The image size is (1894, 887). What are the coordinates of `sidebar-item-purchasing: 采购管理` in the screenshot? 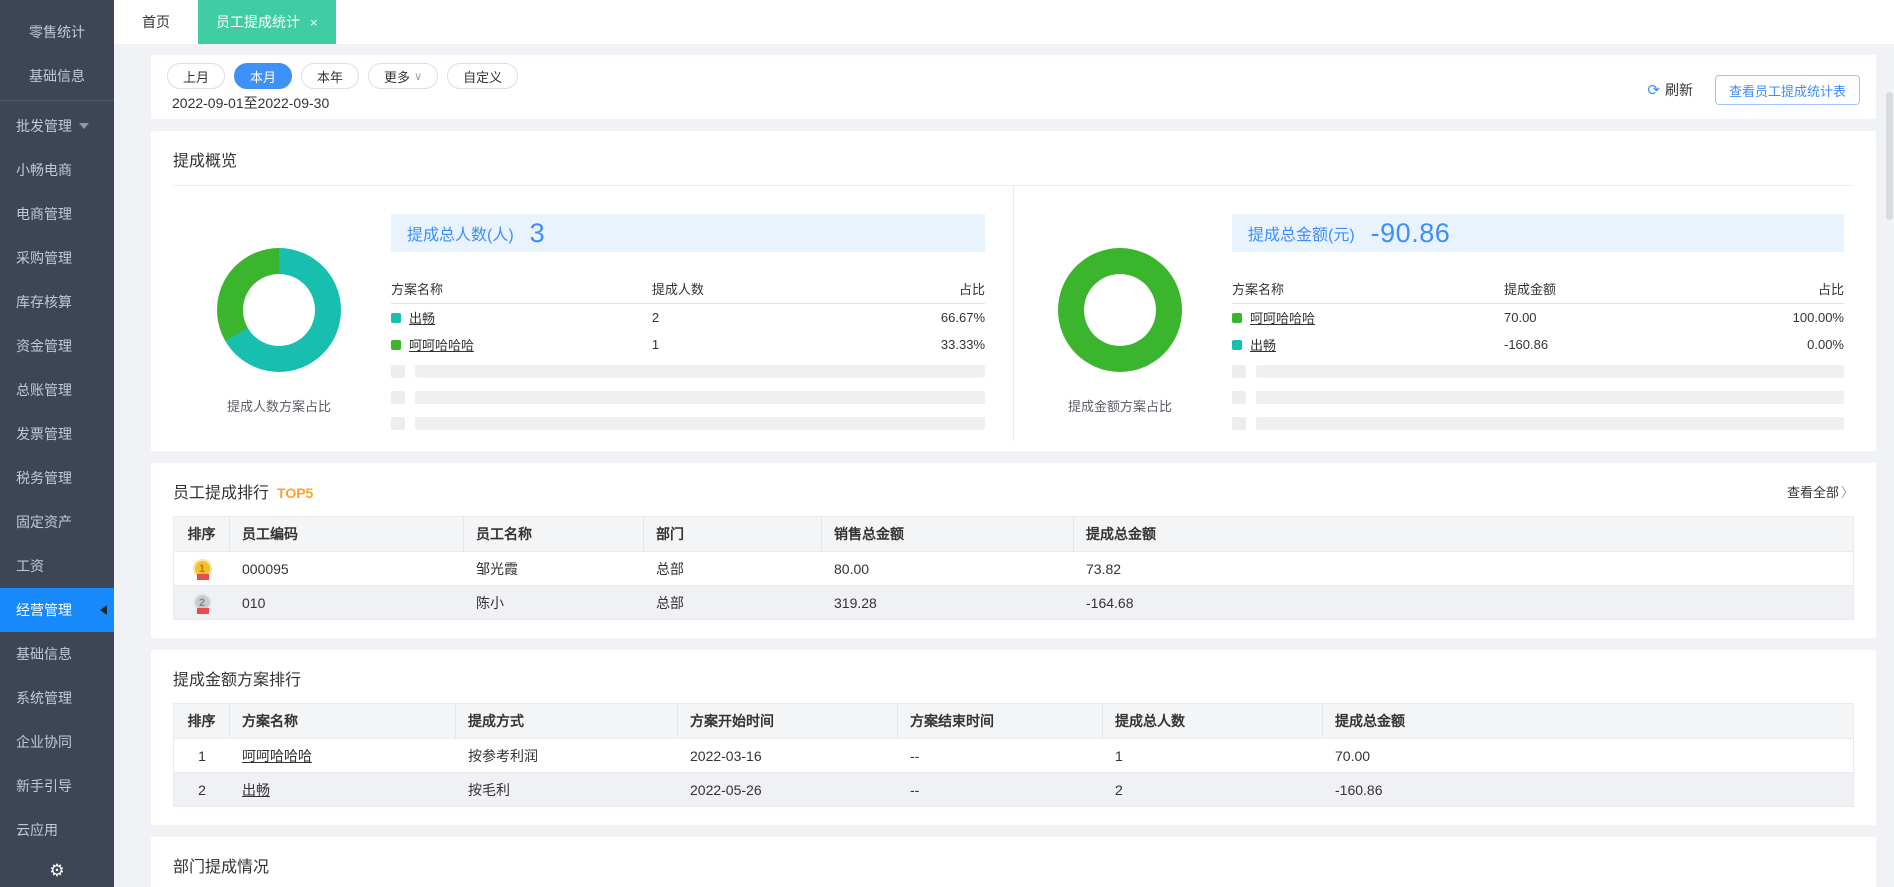 It's located at (44, 258).